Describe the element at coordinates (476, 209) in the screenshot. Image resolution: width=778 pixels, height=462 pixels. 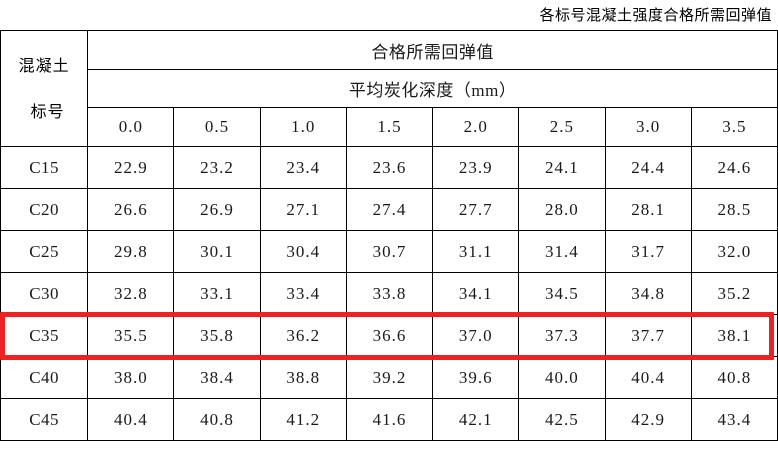
I see `cell-C20-2.0: 27.7` at that location.